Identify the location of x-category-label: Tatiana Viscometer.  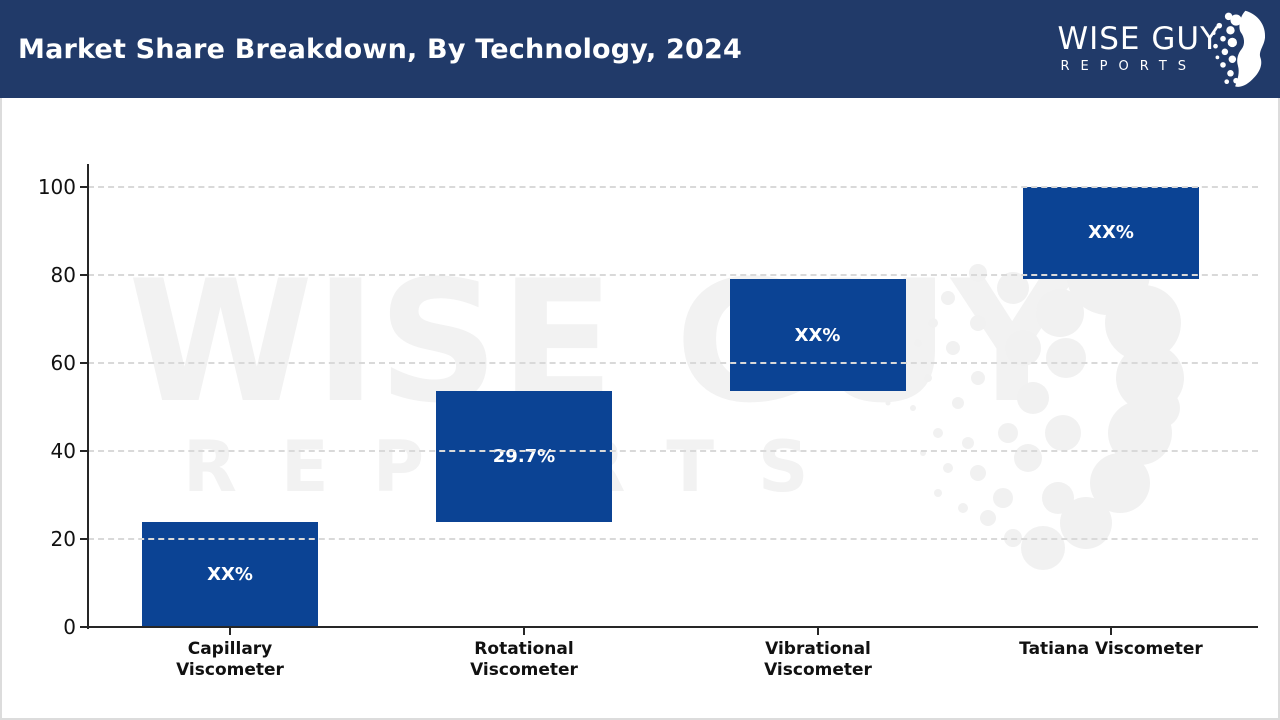
(1111, 649).